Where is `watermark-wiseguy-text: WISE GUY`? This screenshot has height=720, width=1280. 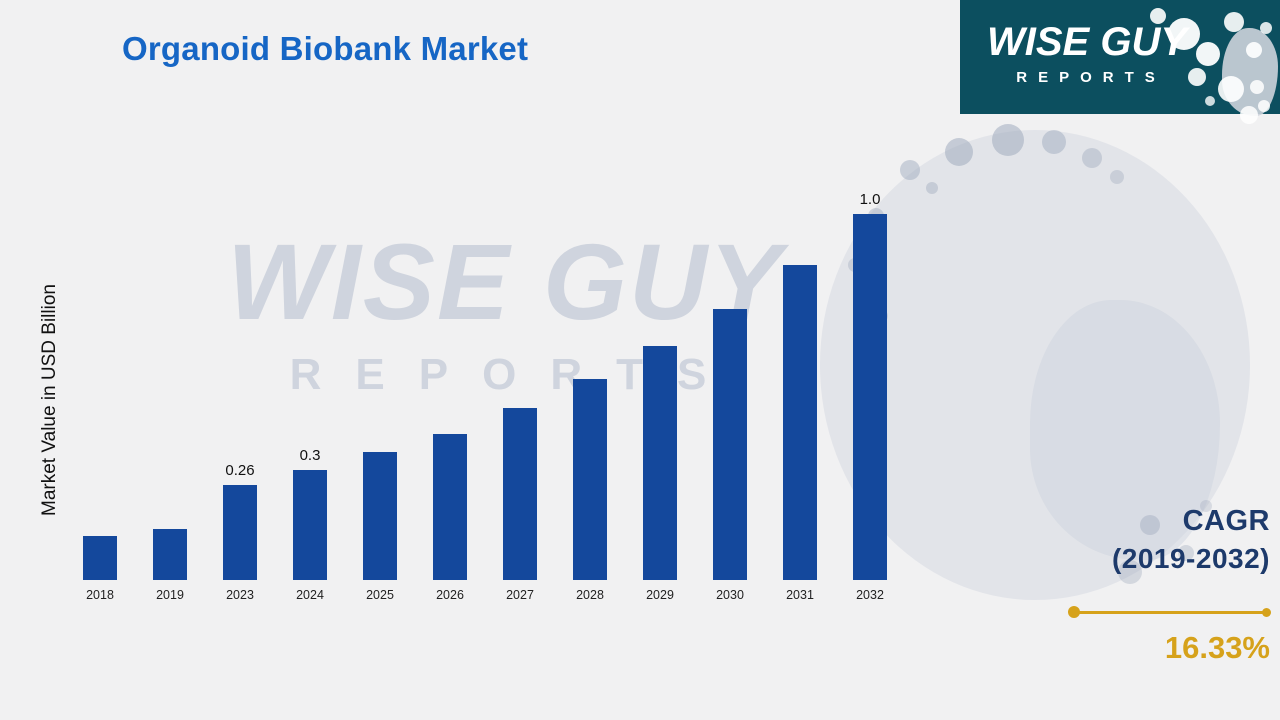
watermark-wiseguy-text: WISE GUY is located at coordinates (505, 281).